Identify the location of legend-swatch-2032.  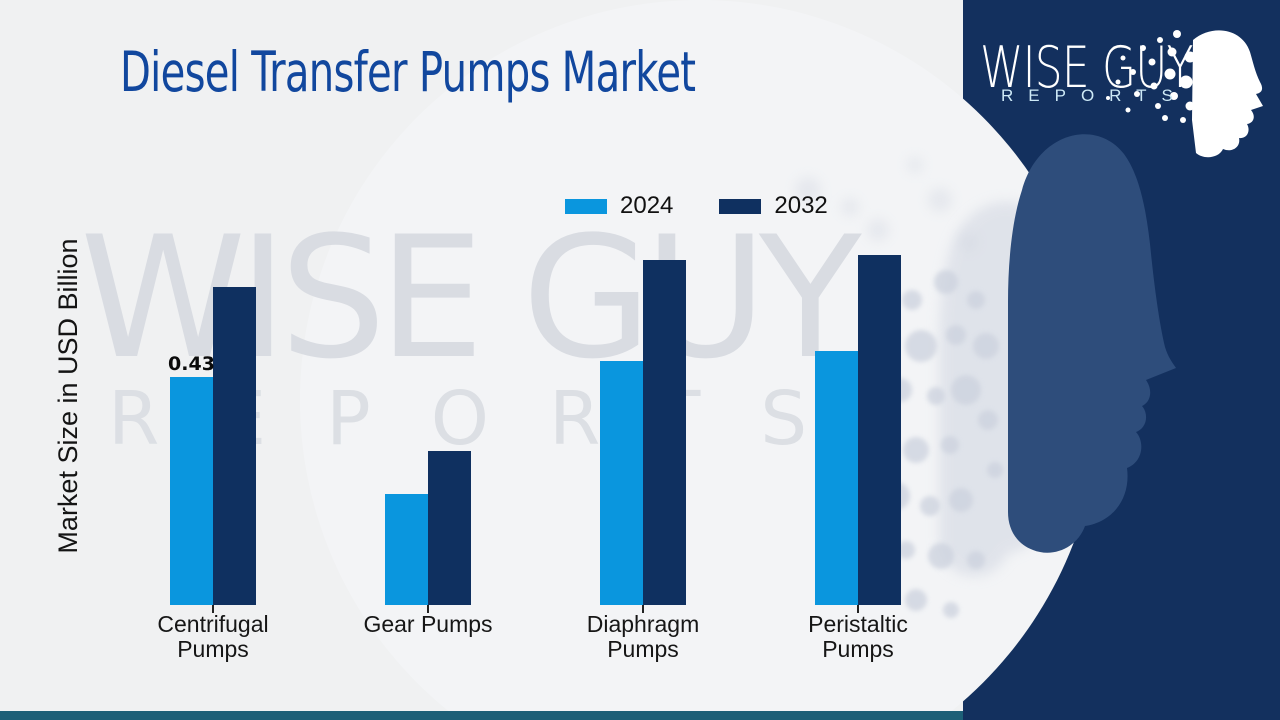
(740, 206).